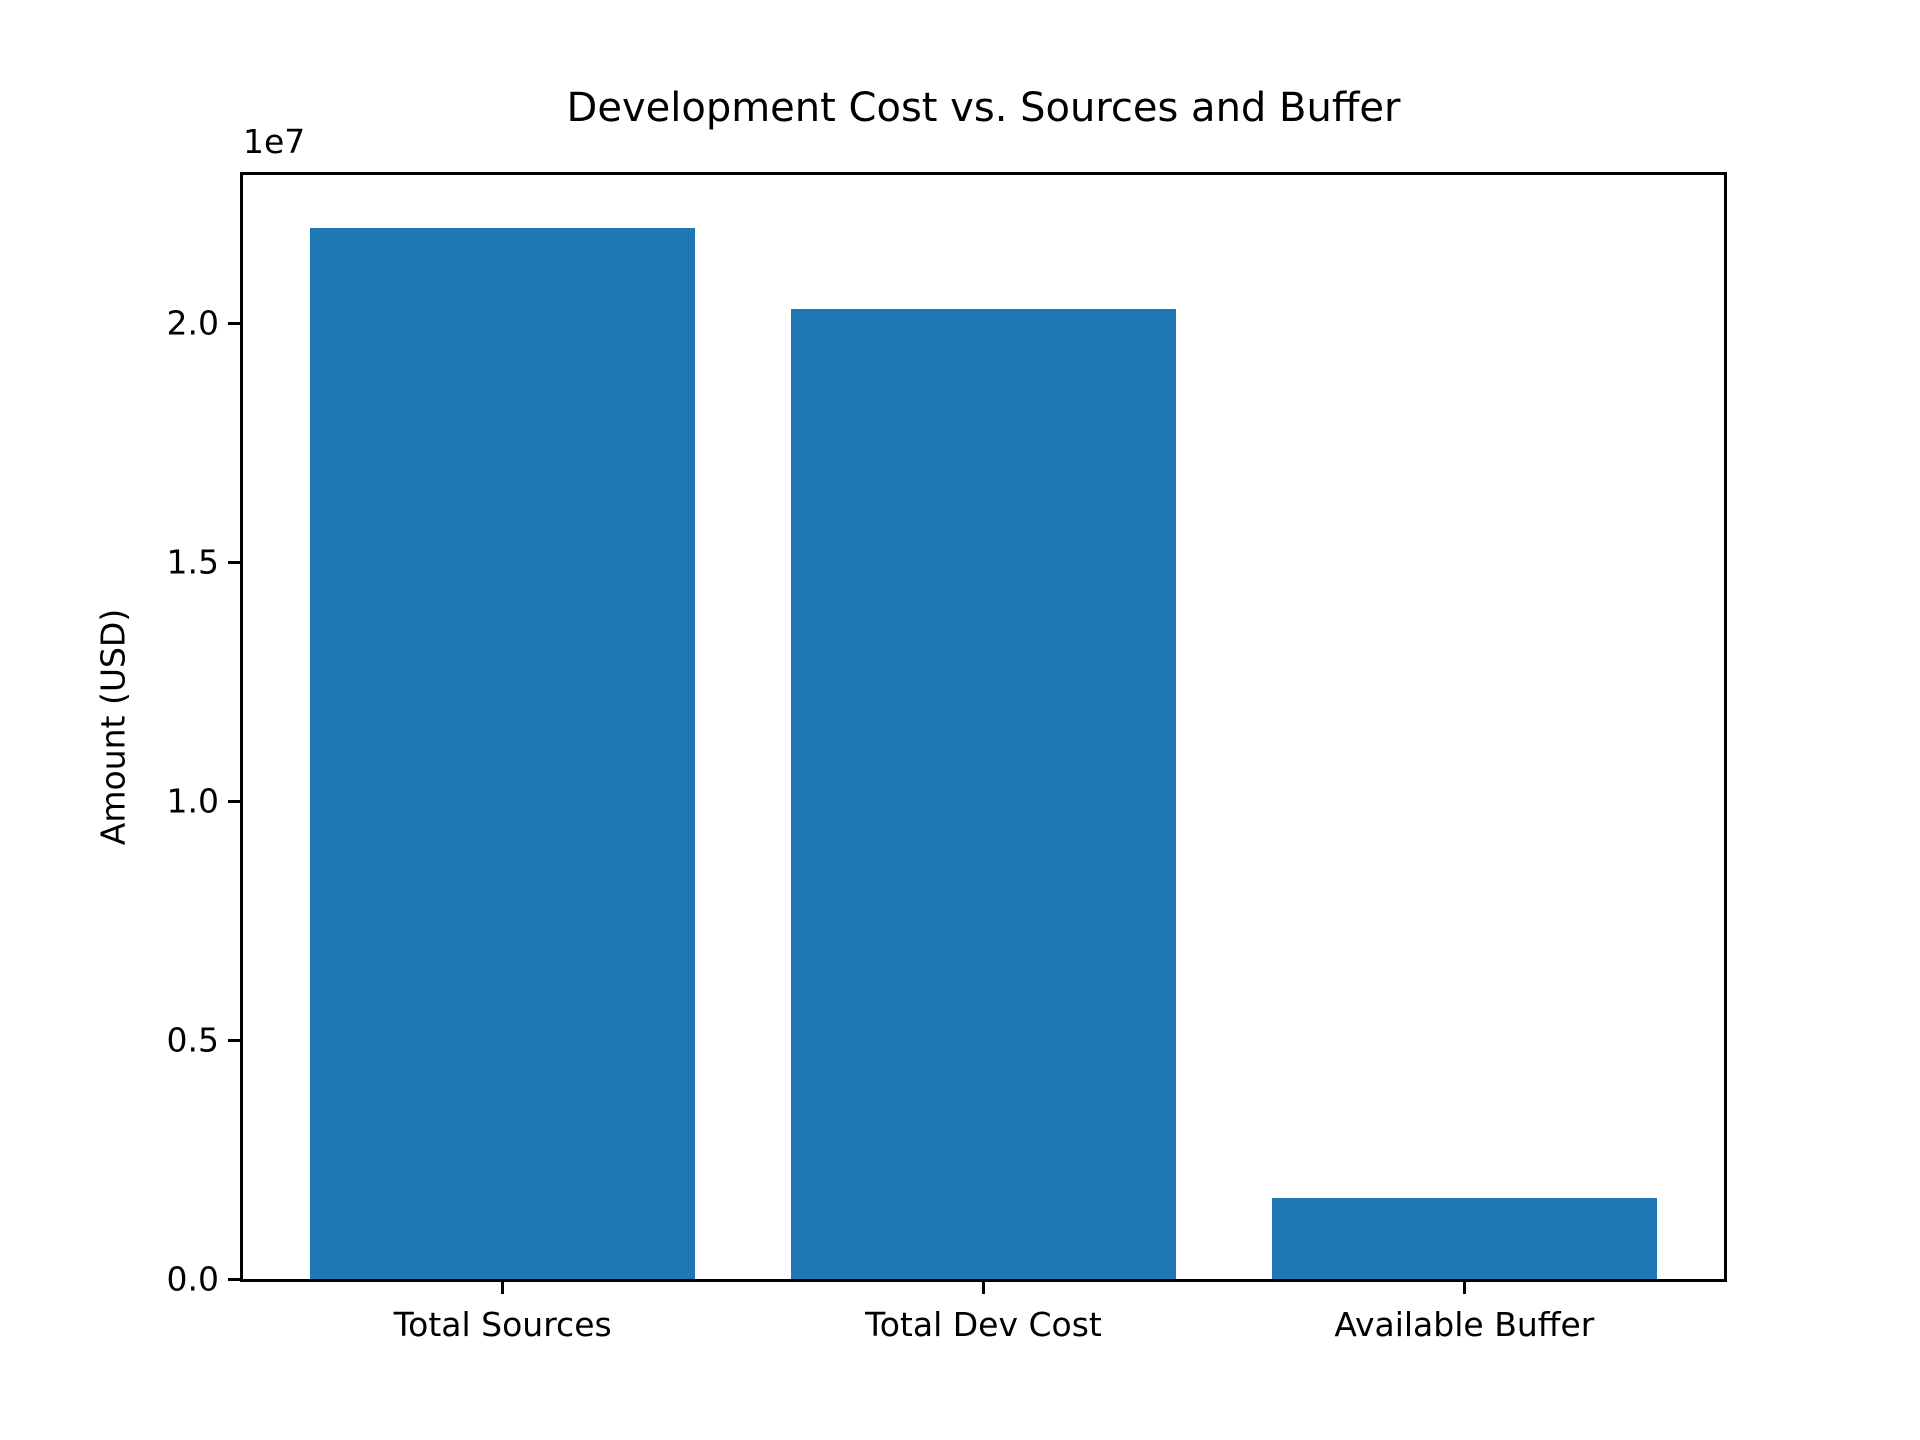 The width and height of the screenshot is (1920, 1440). What do you see at coordinates (502, 753) in the screenshot?
I see `bar-total-sources` at bounding box center [502, 753].